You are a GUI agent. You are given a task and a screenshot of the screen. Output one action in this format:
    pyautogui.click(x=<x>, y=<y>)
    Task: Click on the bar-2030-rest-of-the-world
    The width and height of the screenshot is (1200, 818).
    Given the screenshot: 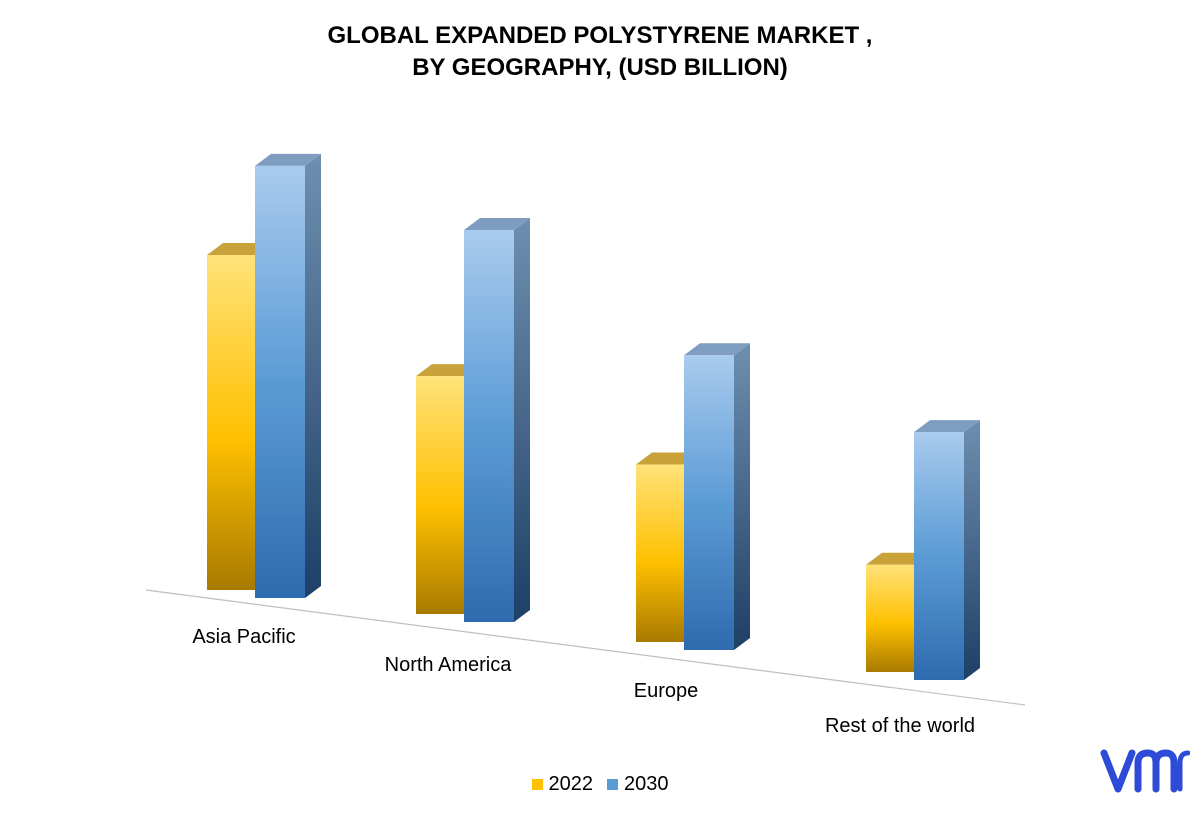 What is the action you would take?
    pyautogui.click(x=947, y=550)
    